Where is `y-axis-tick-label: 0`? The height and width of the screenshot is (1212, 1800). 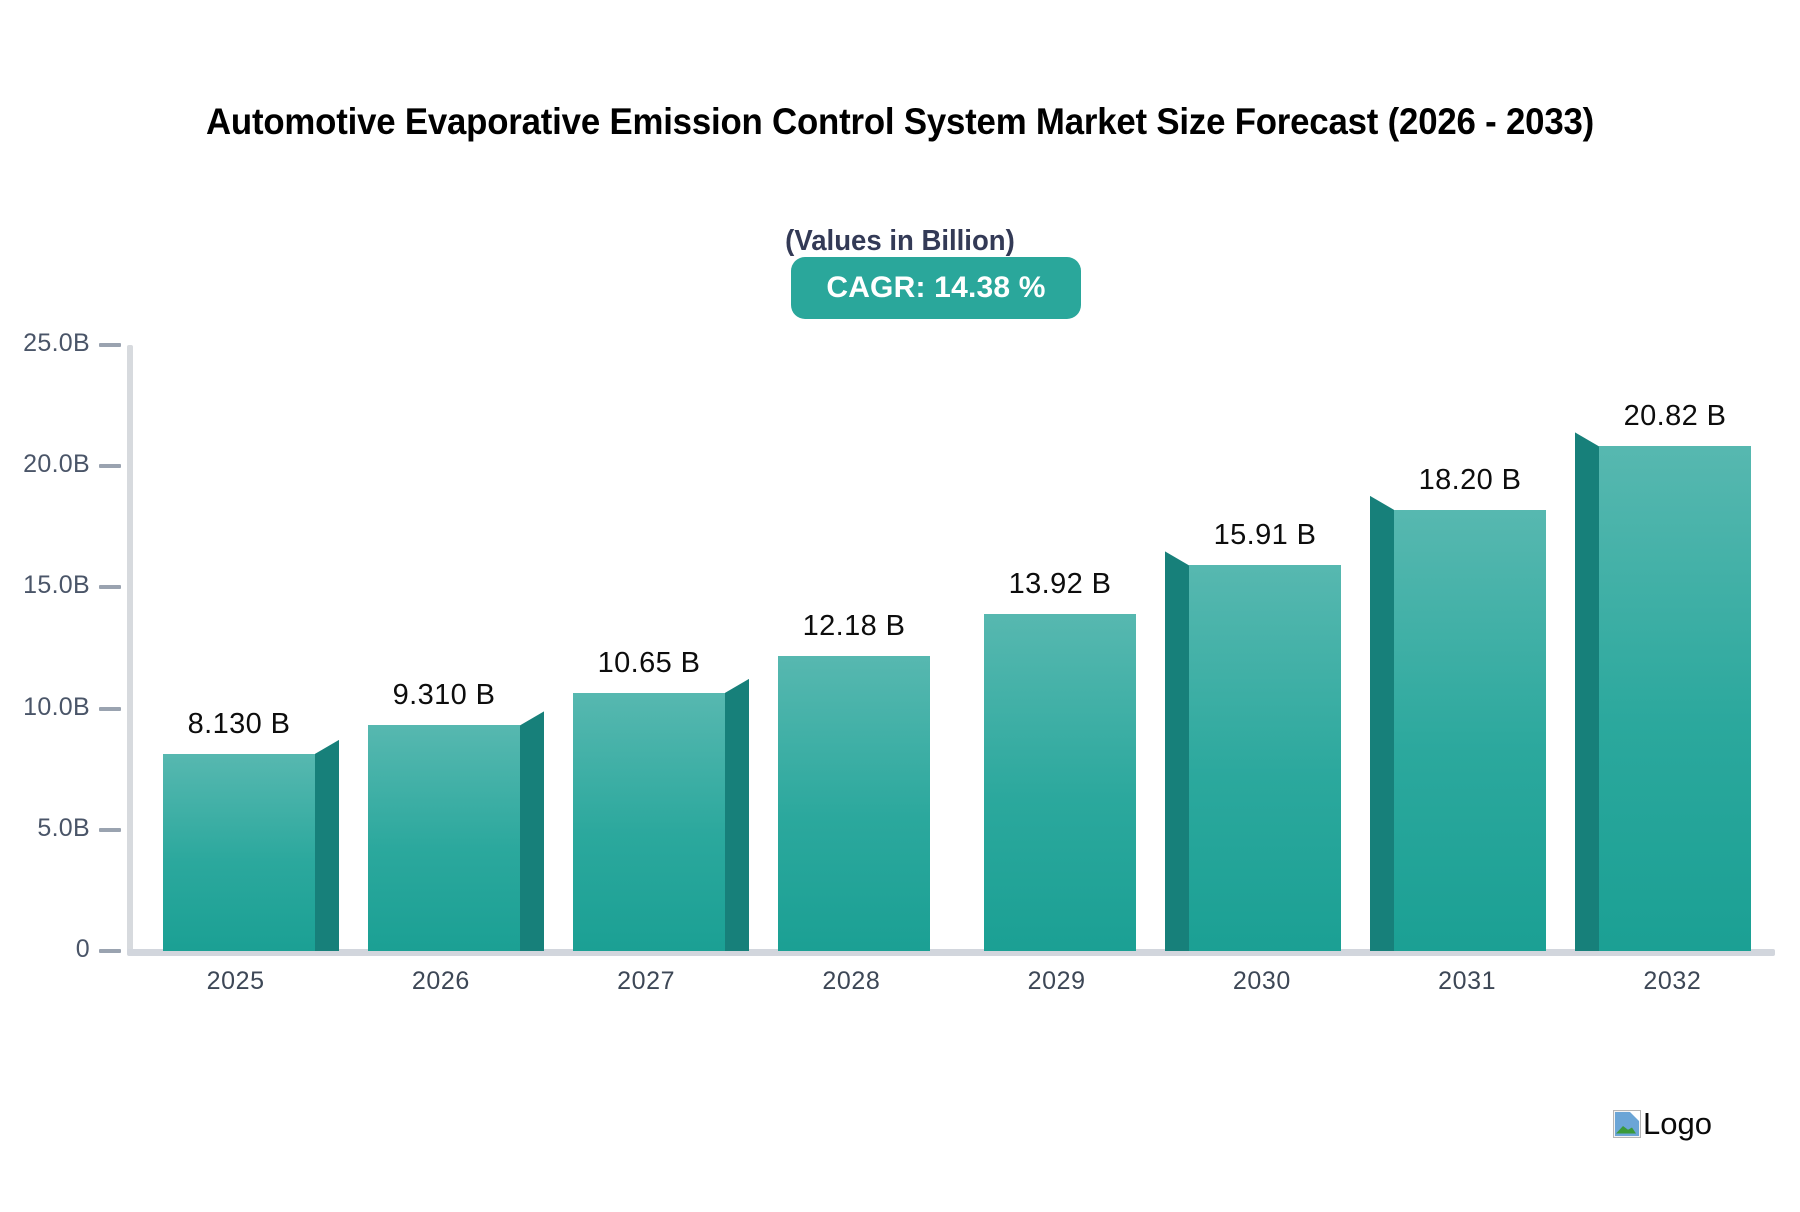
y-axis-tick-label: 0 is located at coordinates (82, 949).